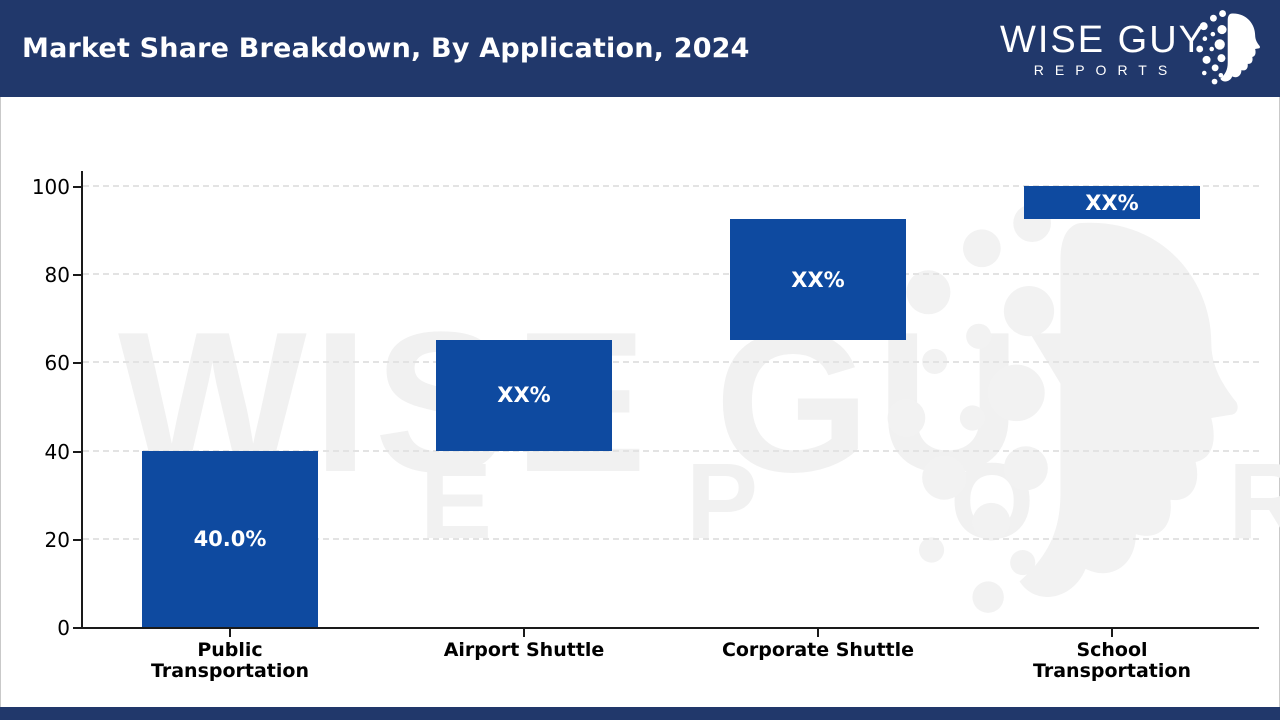 The height and width of the screenshot is (720, 1280). Describe the element at coordinates (63, 628) in the screenshot. I see `y-tick-label: 0` at that location.